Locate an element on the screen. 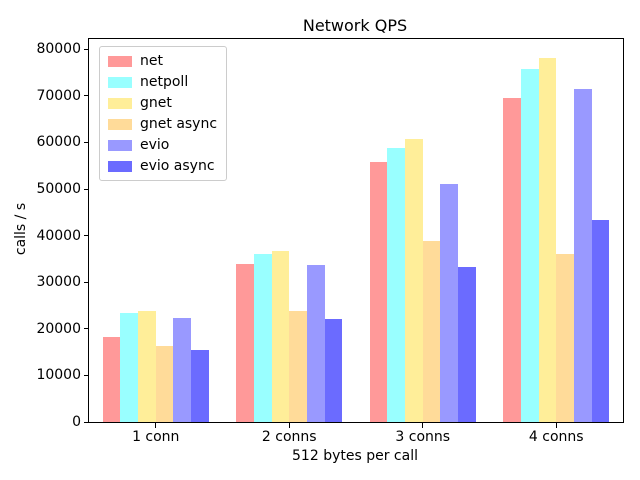 The height and width of the screenshot is (480, 640). y-tick-label: 30000 is located at coordinates (58, 282).